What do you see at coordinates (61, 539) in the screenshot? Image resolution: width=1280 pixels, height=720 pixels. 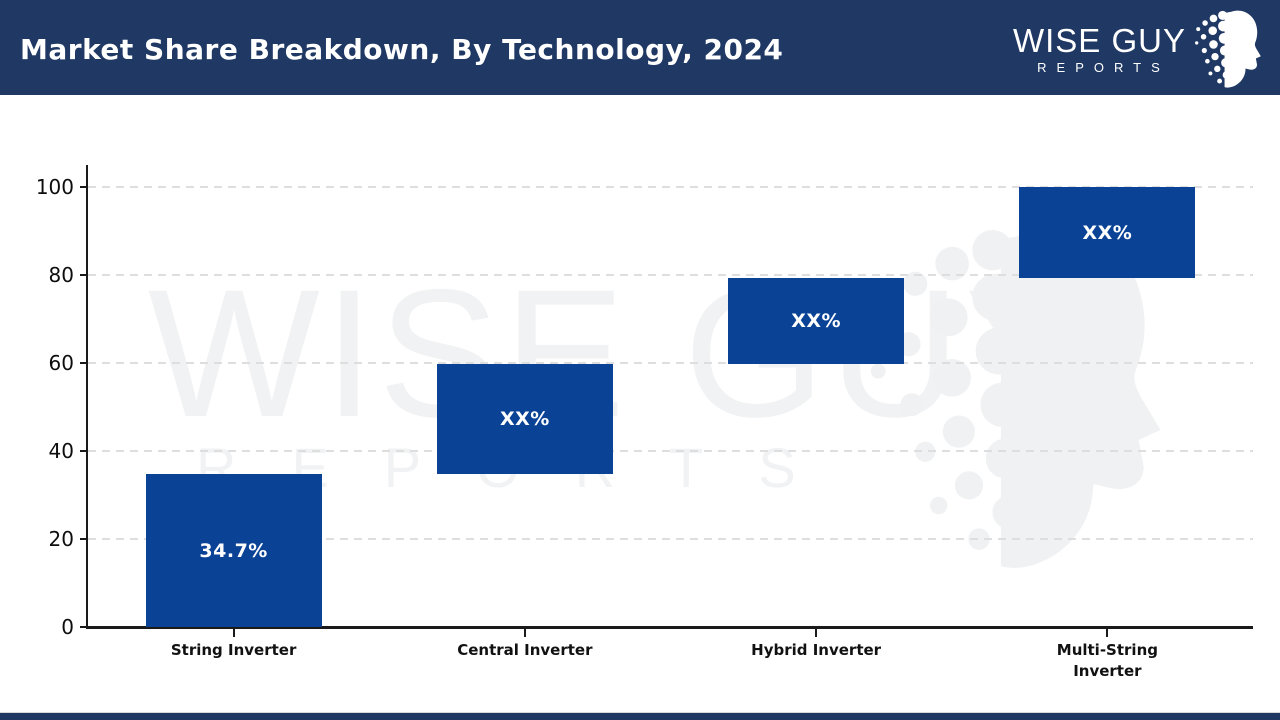 I see `y-tick-label-20: 20` at bounding box center [61, 539].